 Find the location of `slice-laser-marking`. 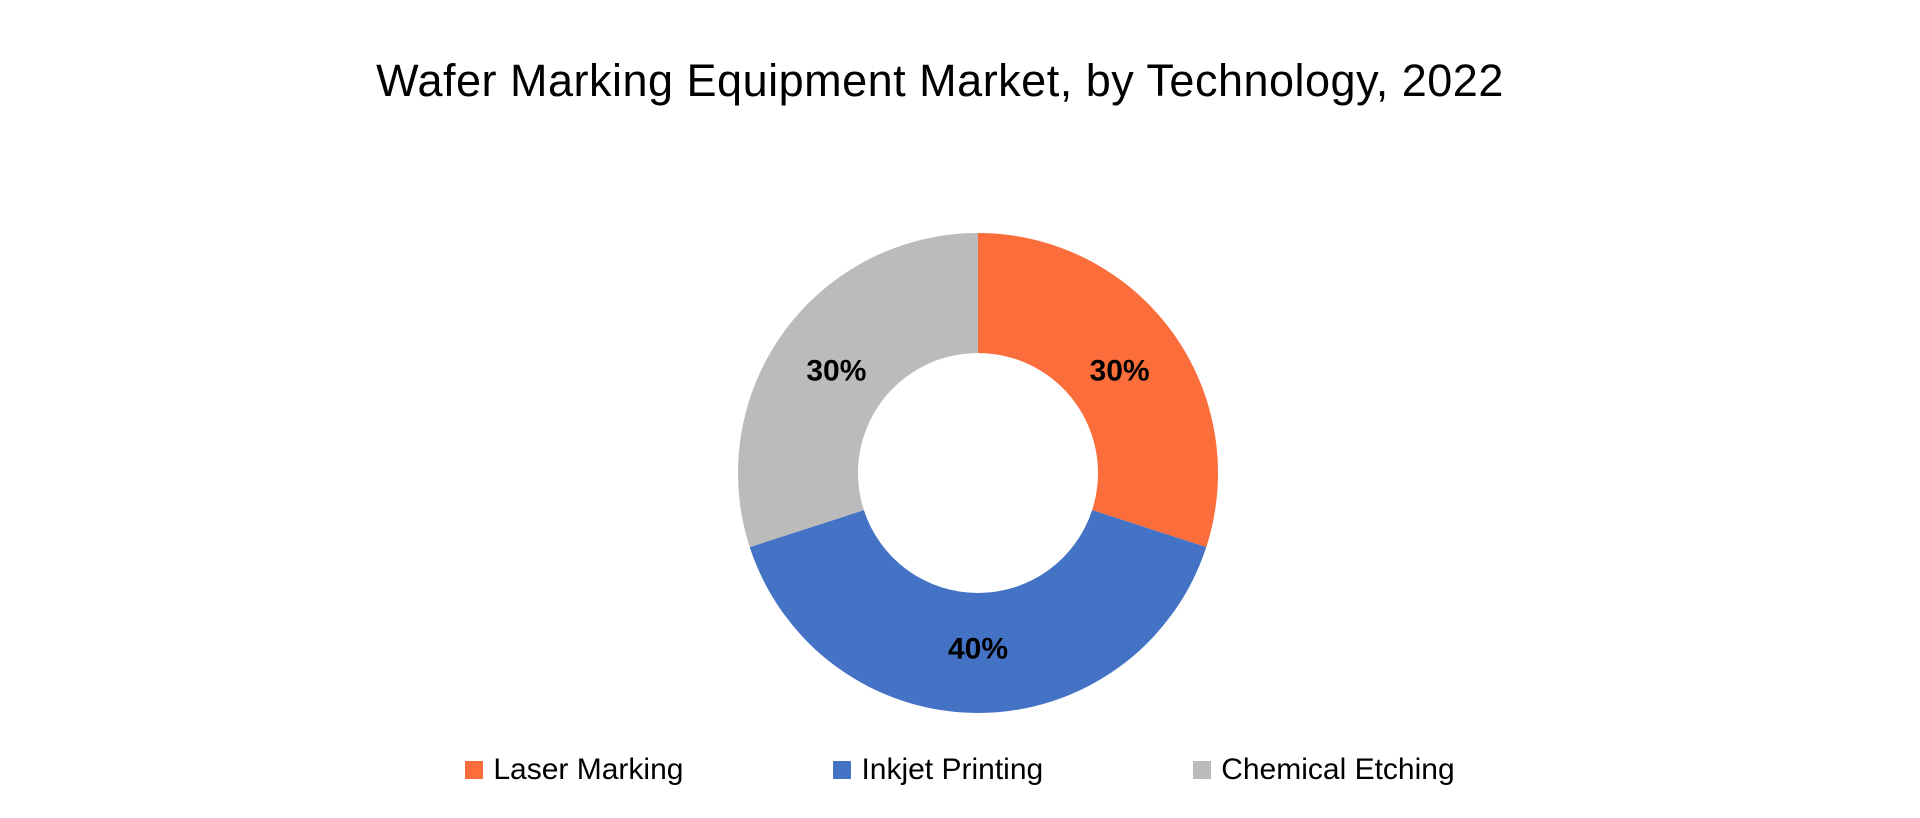

slice-laser-marking is located at coordinates (1098, 390).